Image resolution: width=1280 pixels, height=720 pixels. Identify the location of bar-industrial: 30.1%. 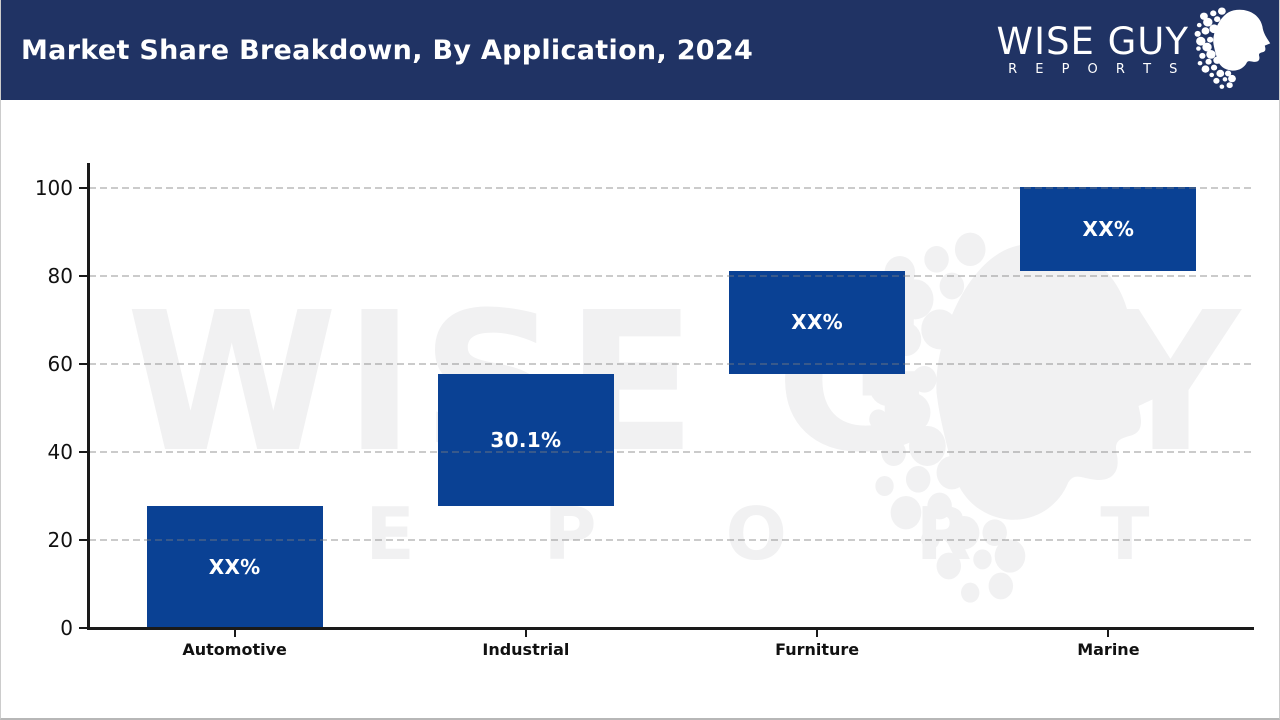
(525, 439).